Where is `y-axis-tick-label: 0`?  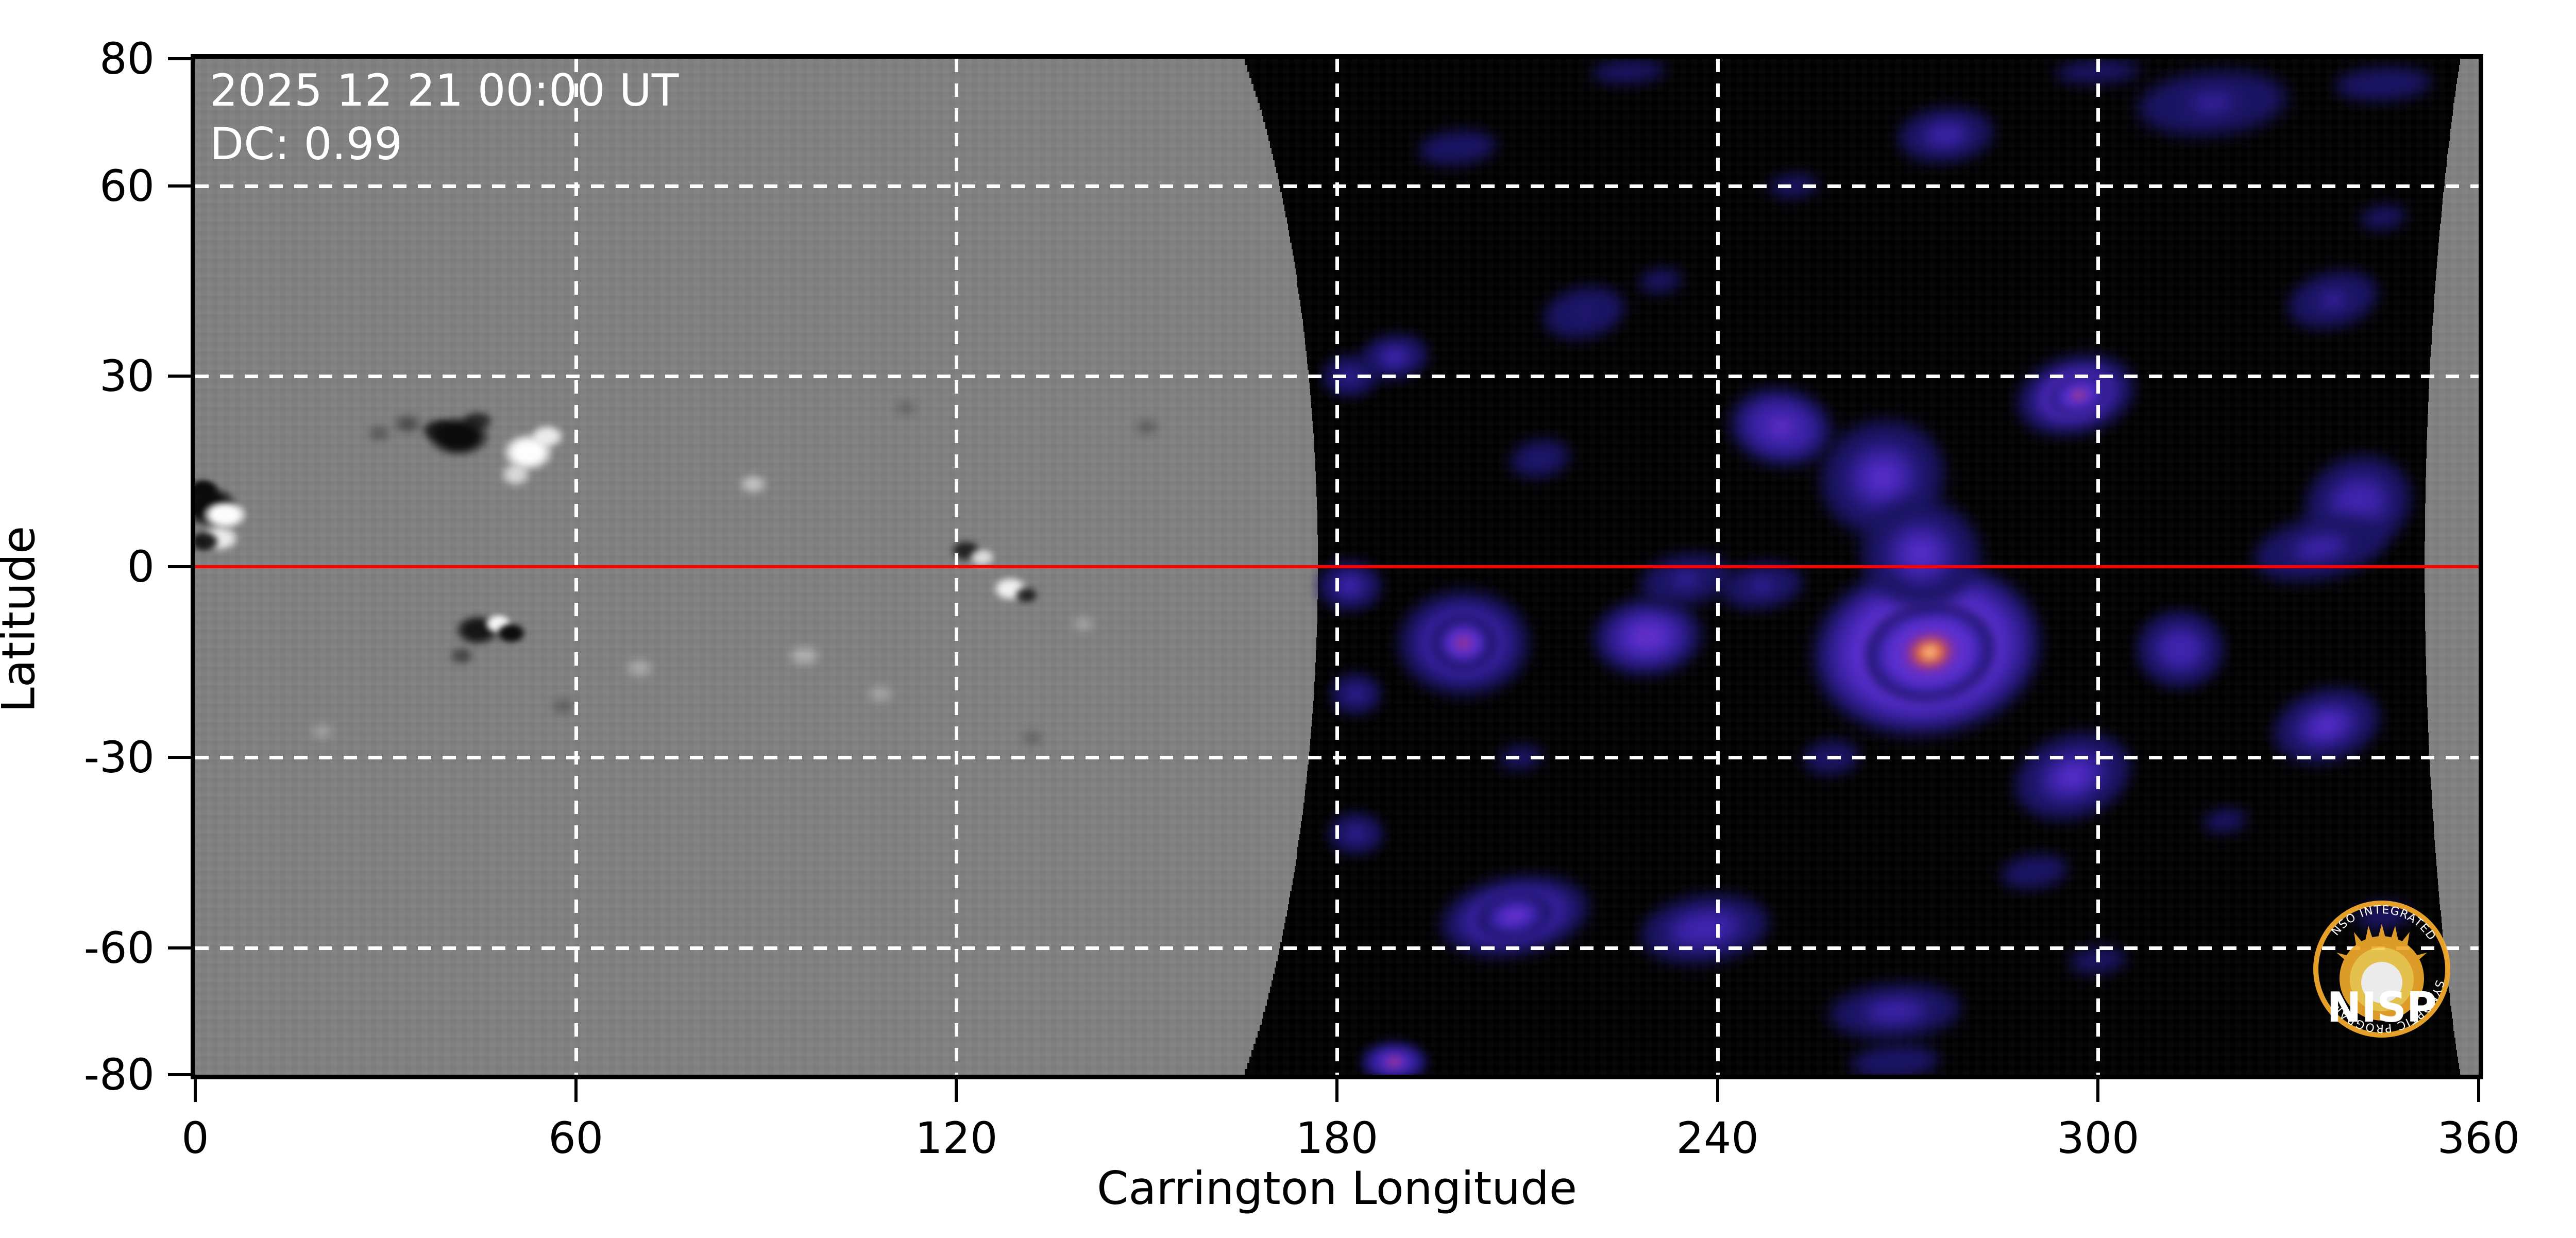
y-axis-tick-label: 0 is located at coordinates (141, 566).